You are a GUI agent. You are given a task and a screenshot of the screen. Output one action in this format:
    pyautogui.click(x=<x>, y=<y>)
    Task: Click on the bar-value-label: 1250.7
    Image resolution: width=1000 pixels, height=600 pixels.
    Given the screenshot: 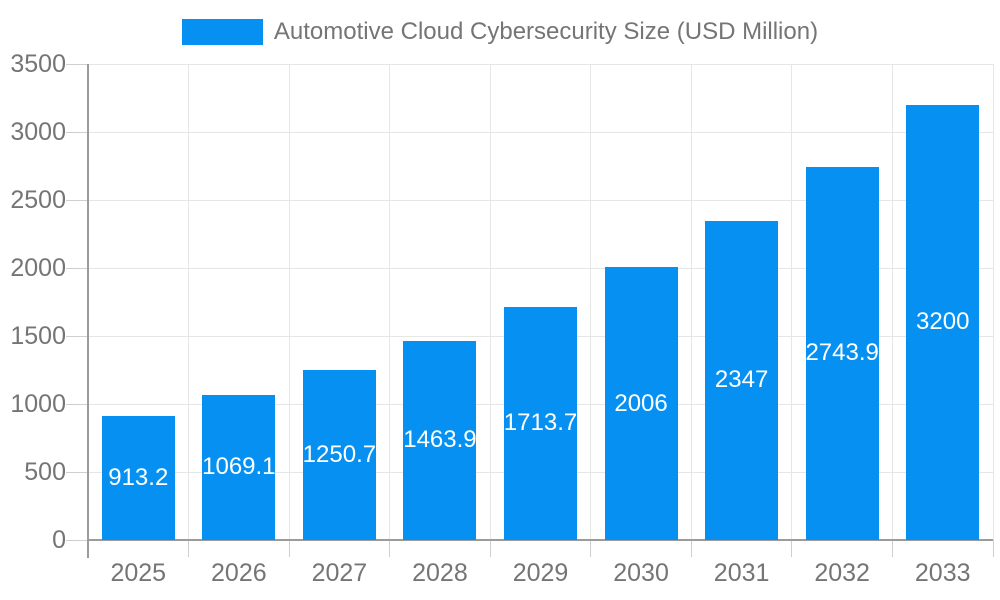 What is the action you would take?
    pyautogui.click(x=339, y=454)
    